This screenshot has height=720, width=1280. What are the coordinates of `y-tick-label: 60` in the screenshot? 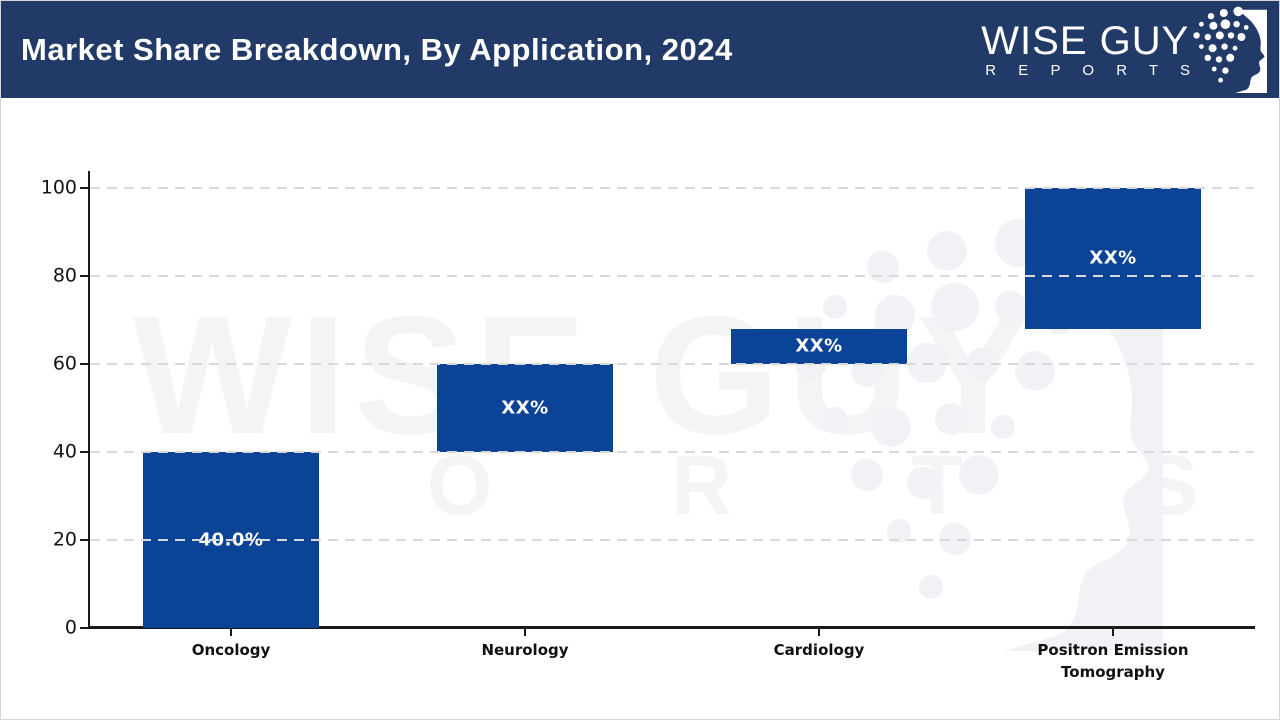 It's located at (64, 363).